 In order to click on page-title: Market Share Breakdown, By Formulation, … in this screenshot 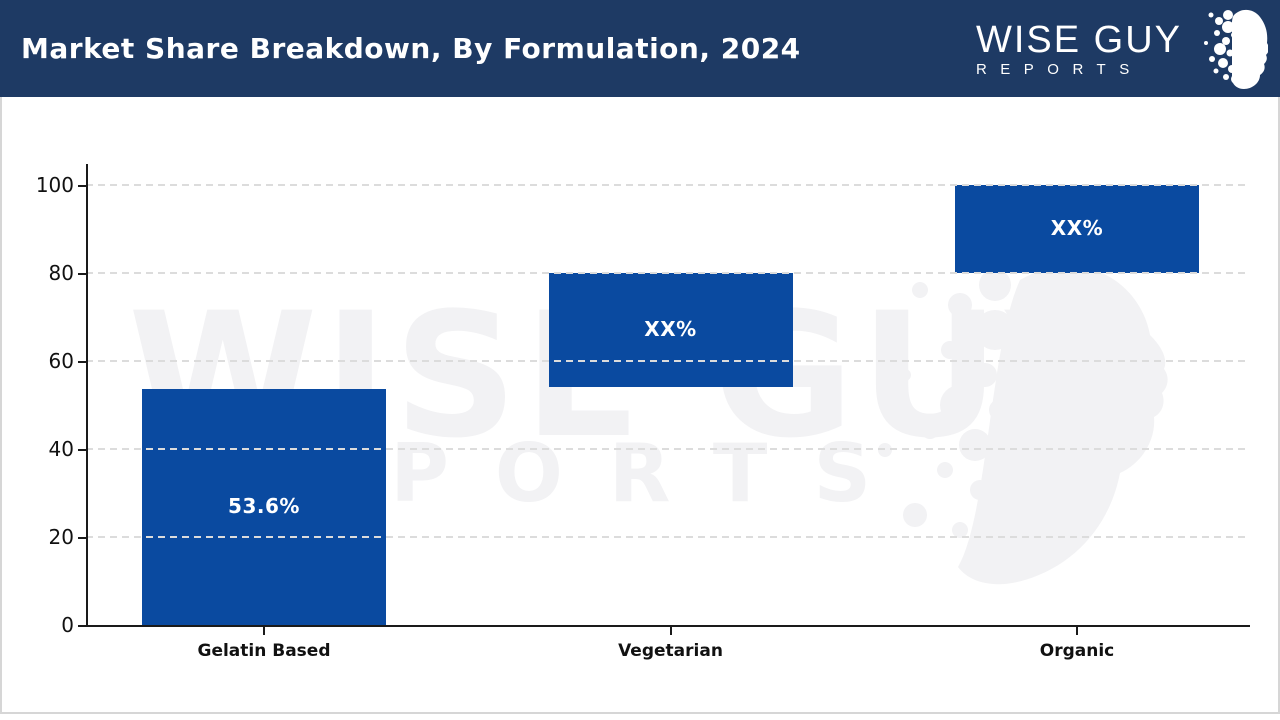, I will do `click(411, 48)`.